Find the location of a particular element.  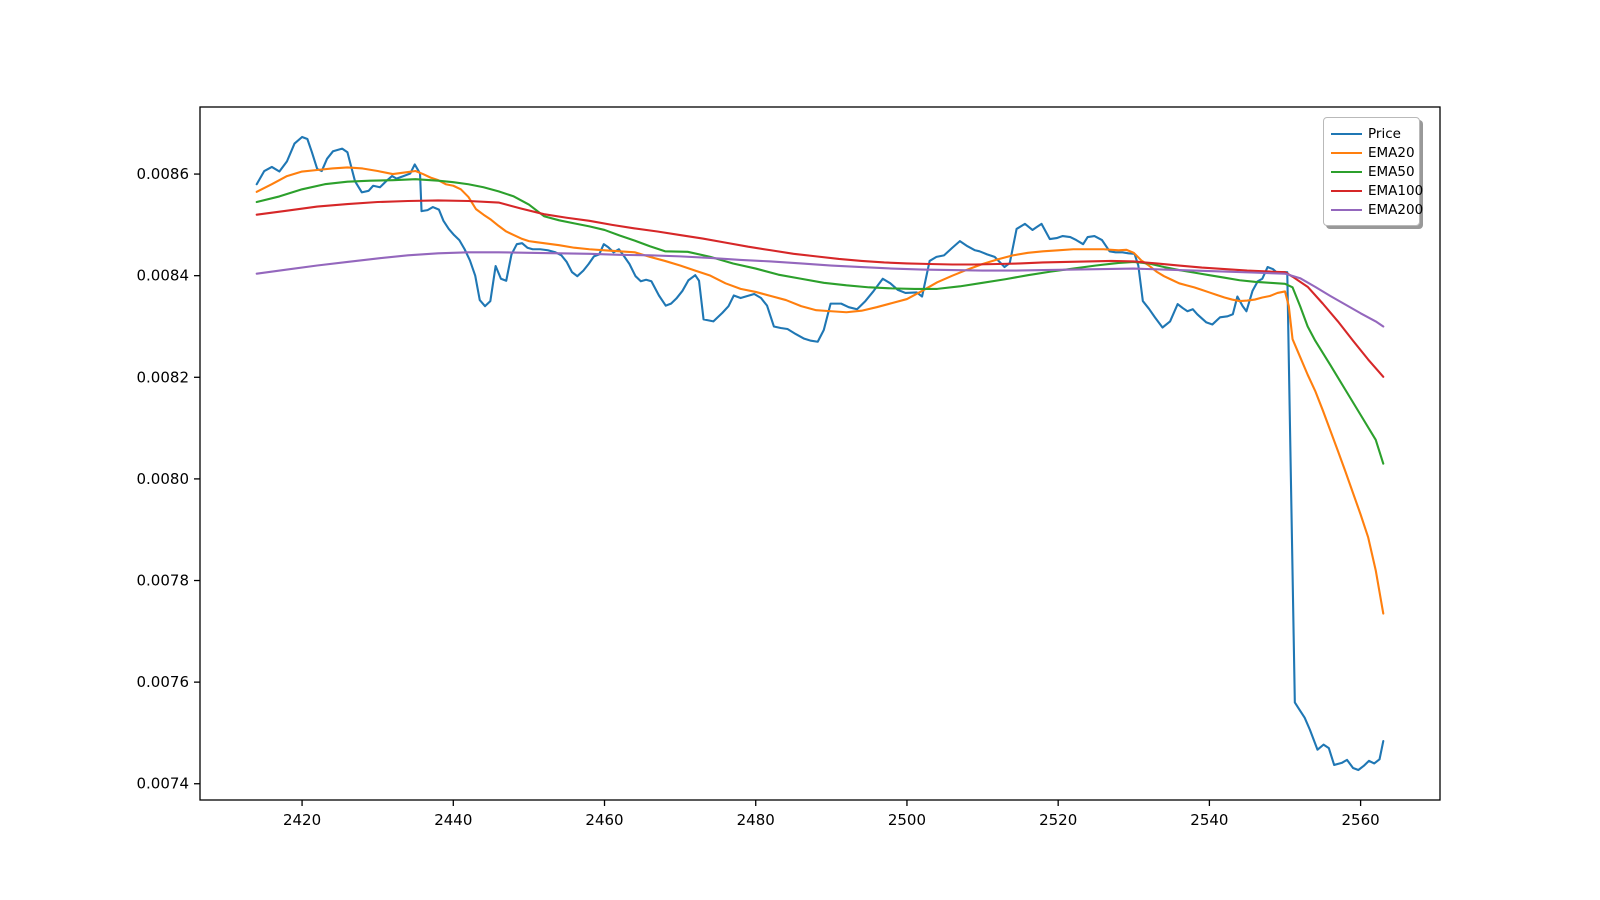

legend-label: EMA20 is located at coordinates (1391, 152).